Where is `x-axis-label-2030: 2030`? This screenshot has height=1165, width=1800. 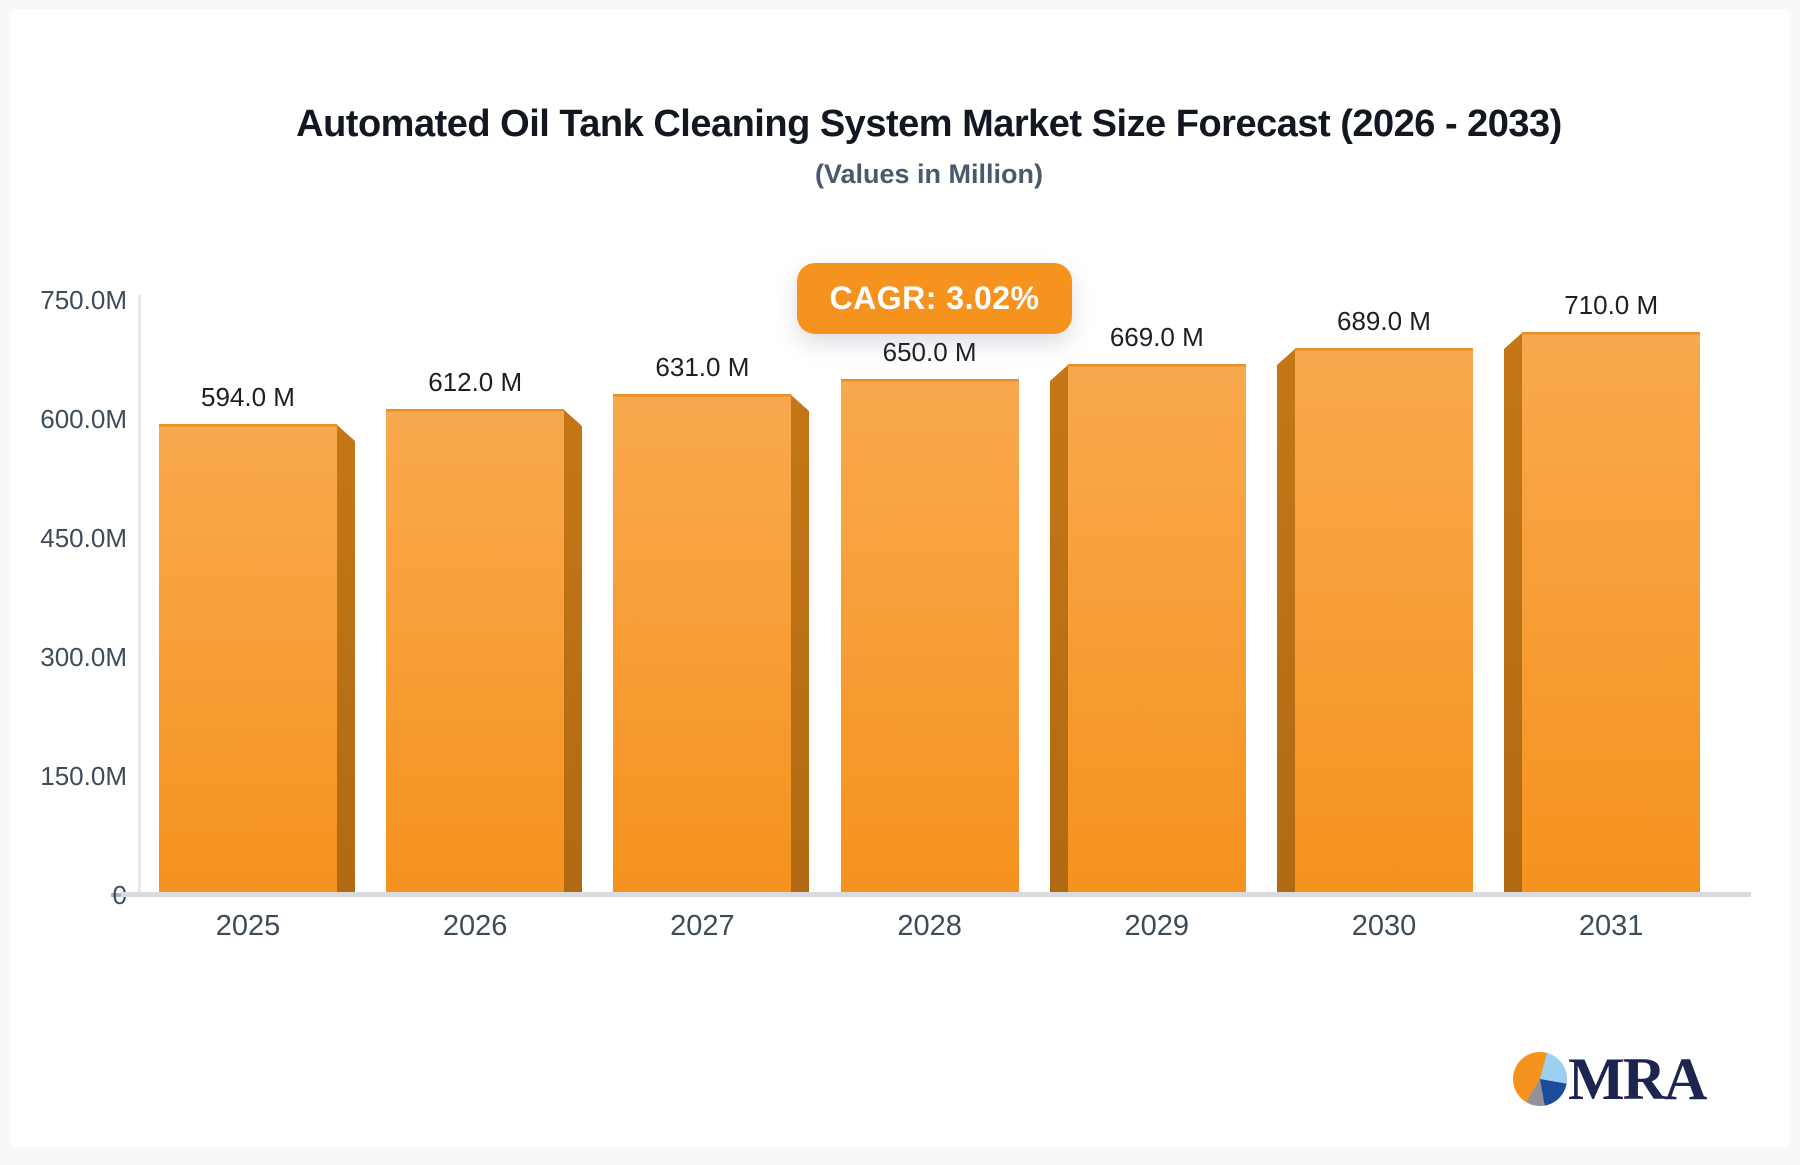
x-axis-label-2030: 2030 is located at coordinates (1384, 926).